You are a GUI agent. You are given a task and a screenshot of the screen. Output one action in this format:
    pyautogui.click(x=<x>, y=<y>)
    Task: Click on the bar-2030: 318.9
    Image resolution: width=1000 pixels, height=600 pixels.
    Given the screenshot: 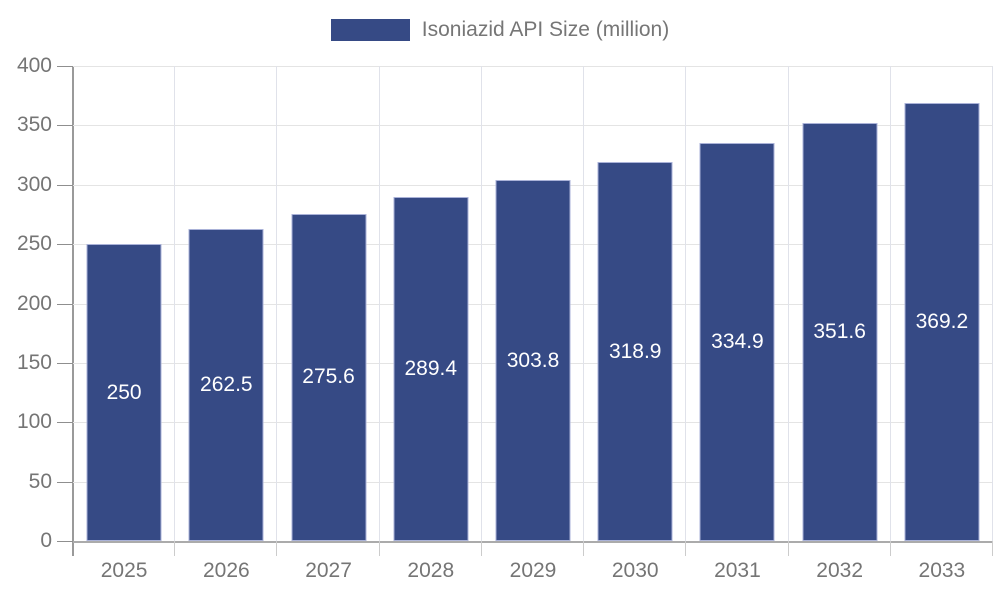 What is the action you would take?
    pyautogui.click(x=635, y=351)
    